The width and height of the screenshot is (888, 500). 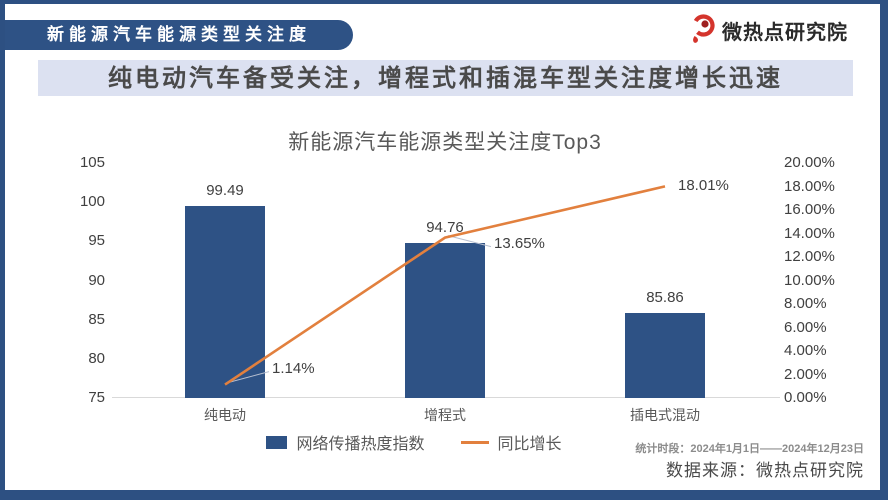 I want to click on bar-value-label: 85.86, so click(x=665, y=297).